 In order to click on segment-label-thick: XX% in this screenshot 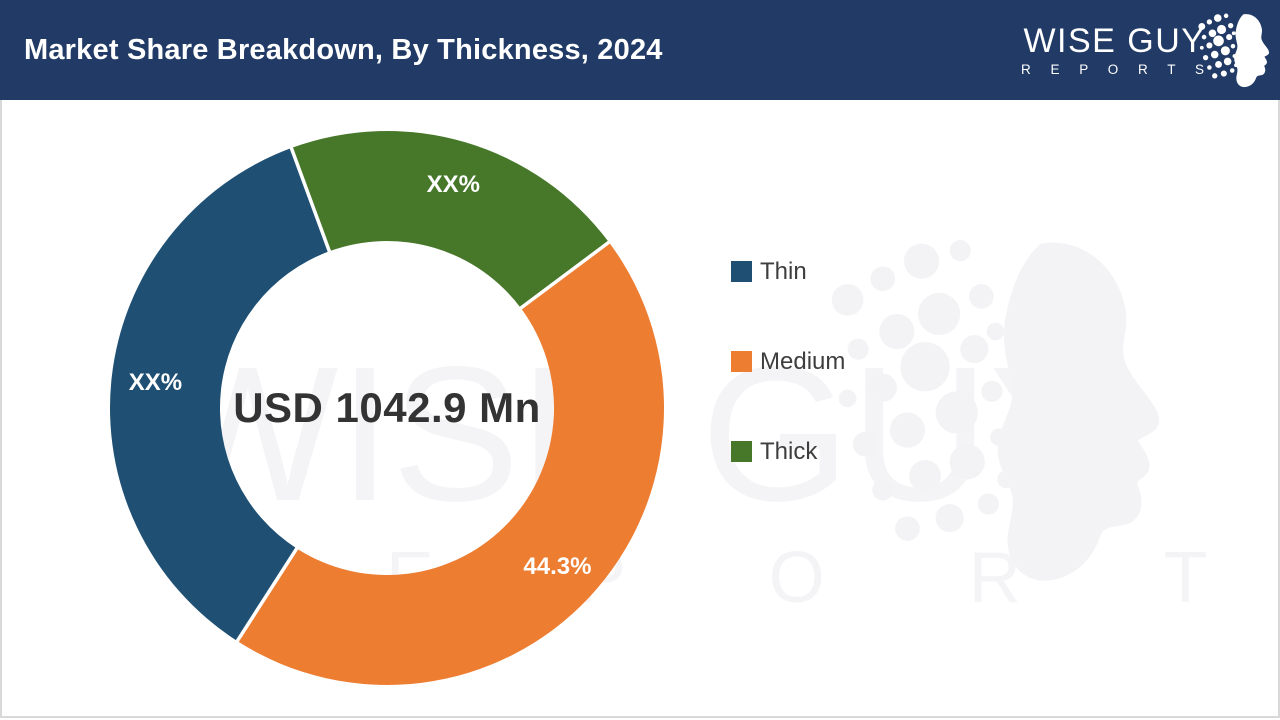, I will do `click(453, 184)`.